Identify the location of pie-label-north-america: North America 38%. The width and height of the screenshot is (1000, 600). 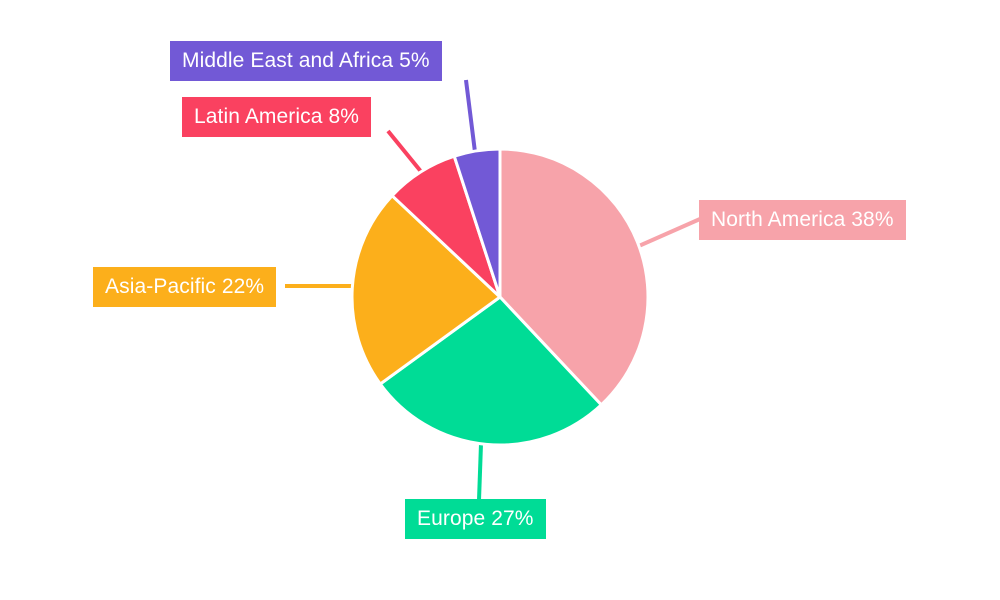
(802, 220).